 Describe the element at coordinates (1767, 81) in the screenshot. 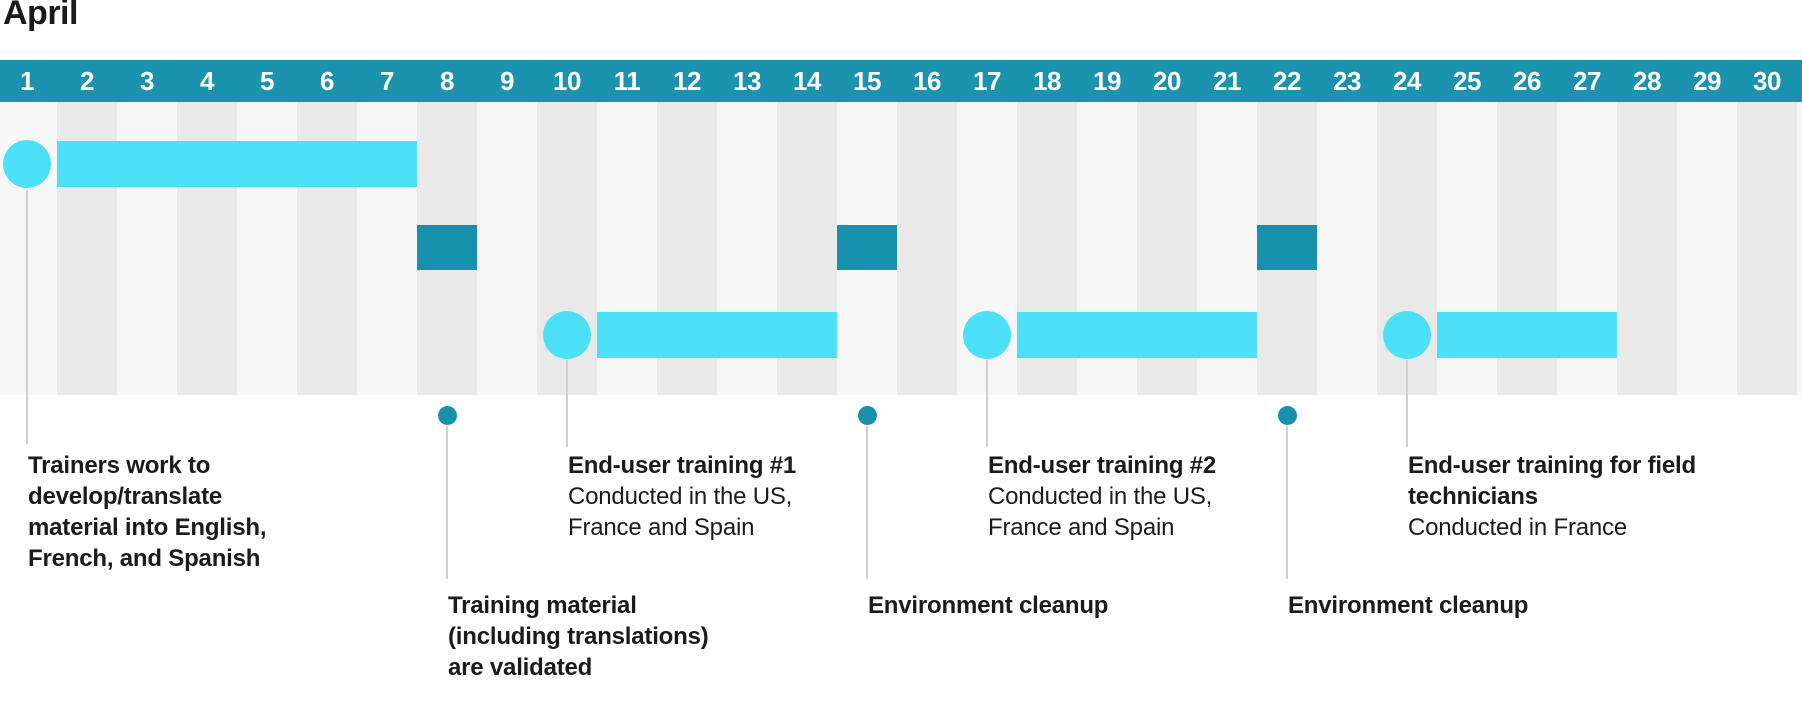

I see `day-number: 30` at that location.